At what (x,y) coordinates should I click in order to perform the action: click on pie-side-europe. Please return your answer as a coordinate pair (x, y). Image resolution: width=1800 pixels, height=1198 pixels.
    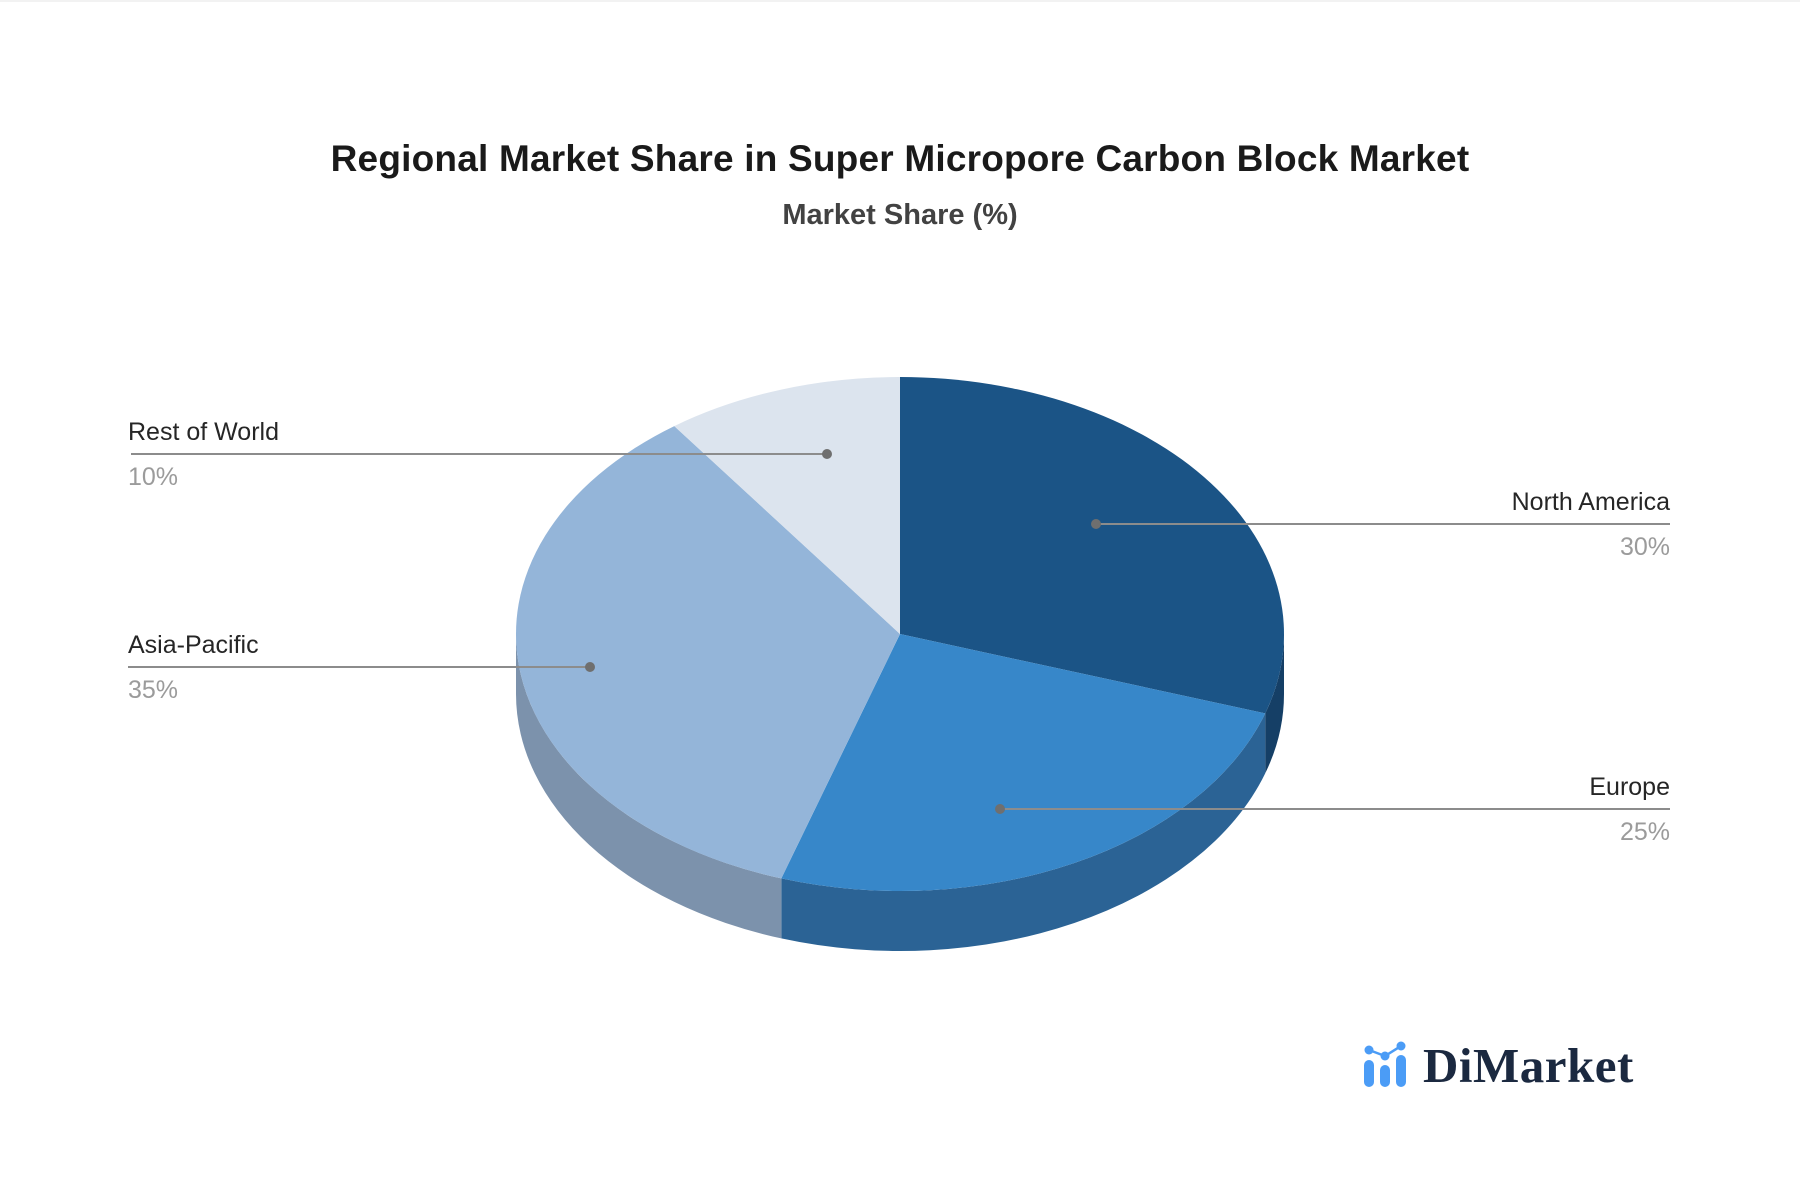
    Looking at the image, I should click on (1023, 832).